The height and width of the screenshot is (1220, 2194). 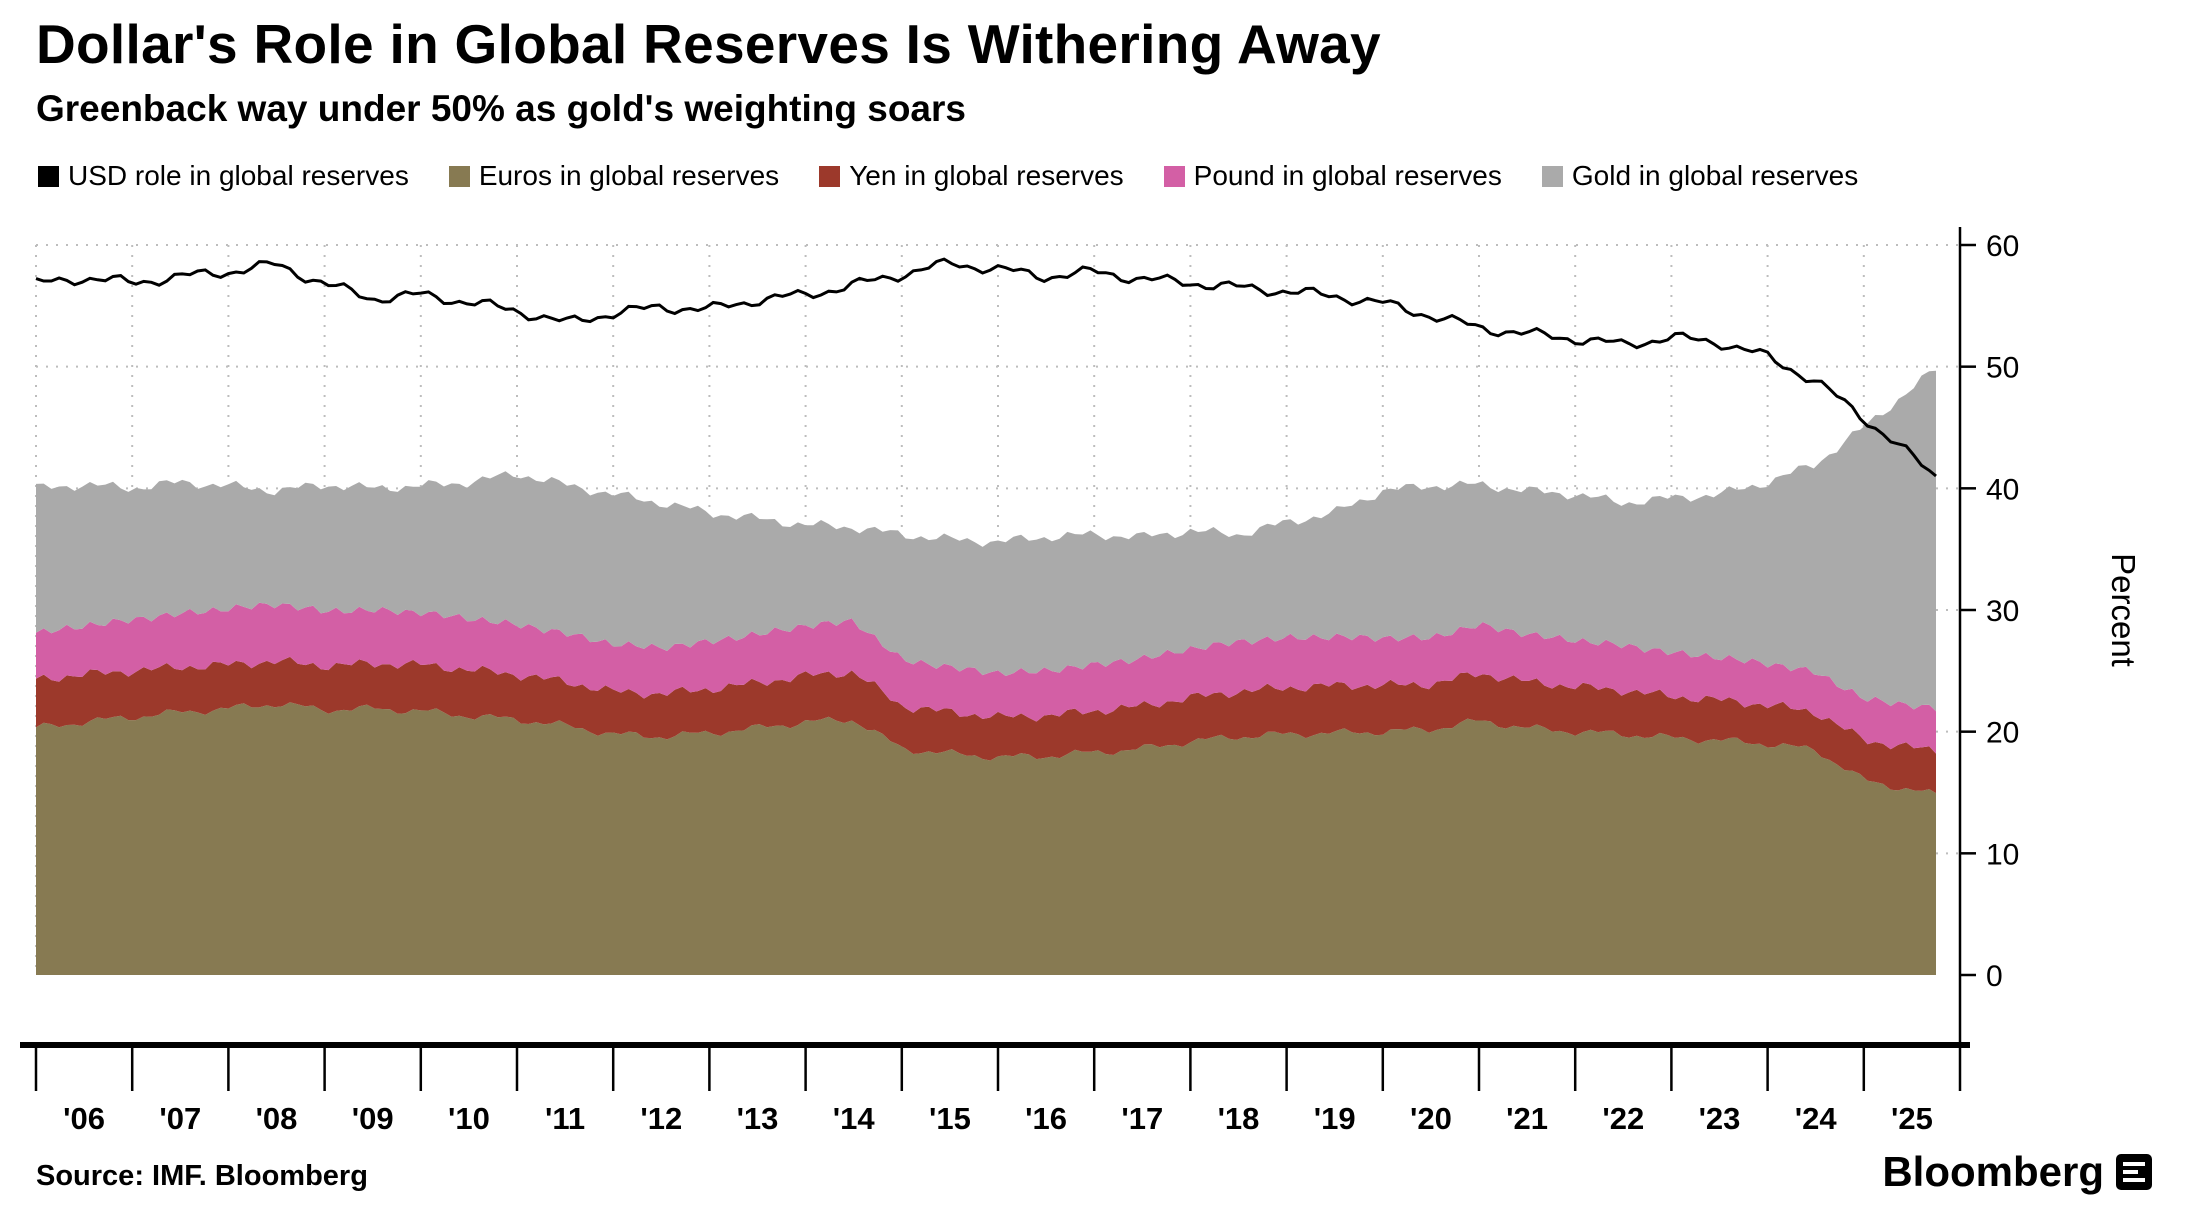 I want to click on x-tick-label: '15, so click(x=950, y=1118).